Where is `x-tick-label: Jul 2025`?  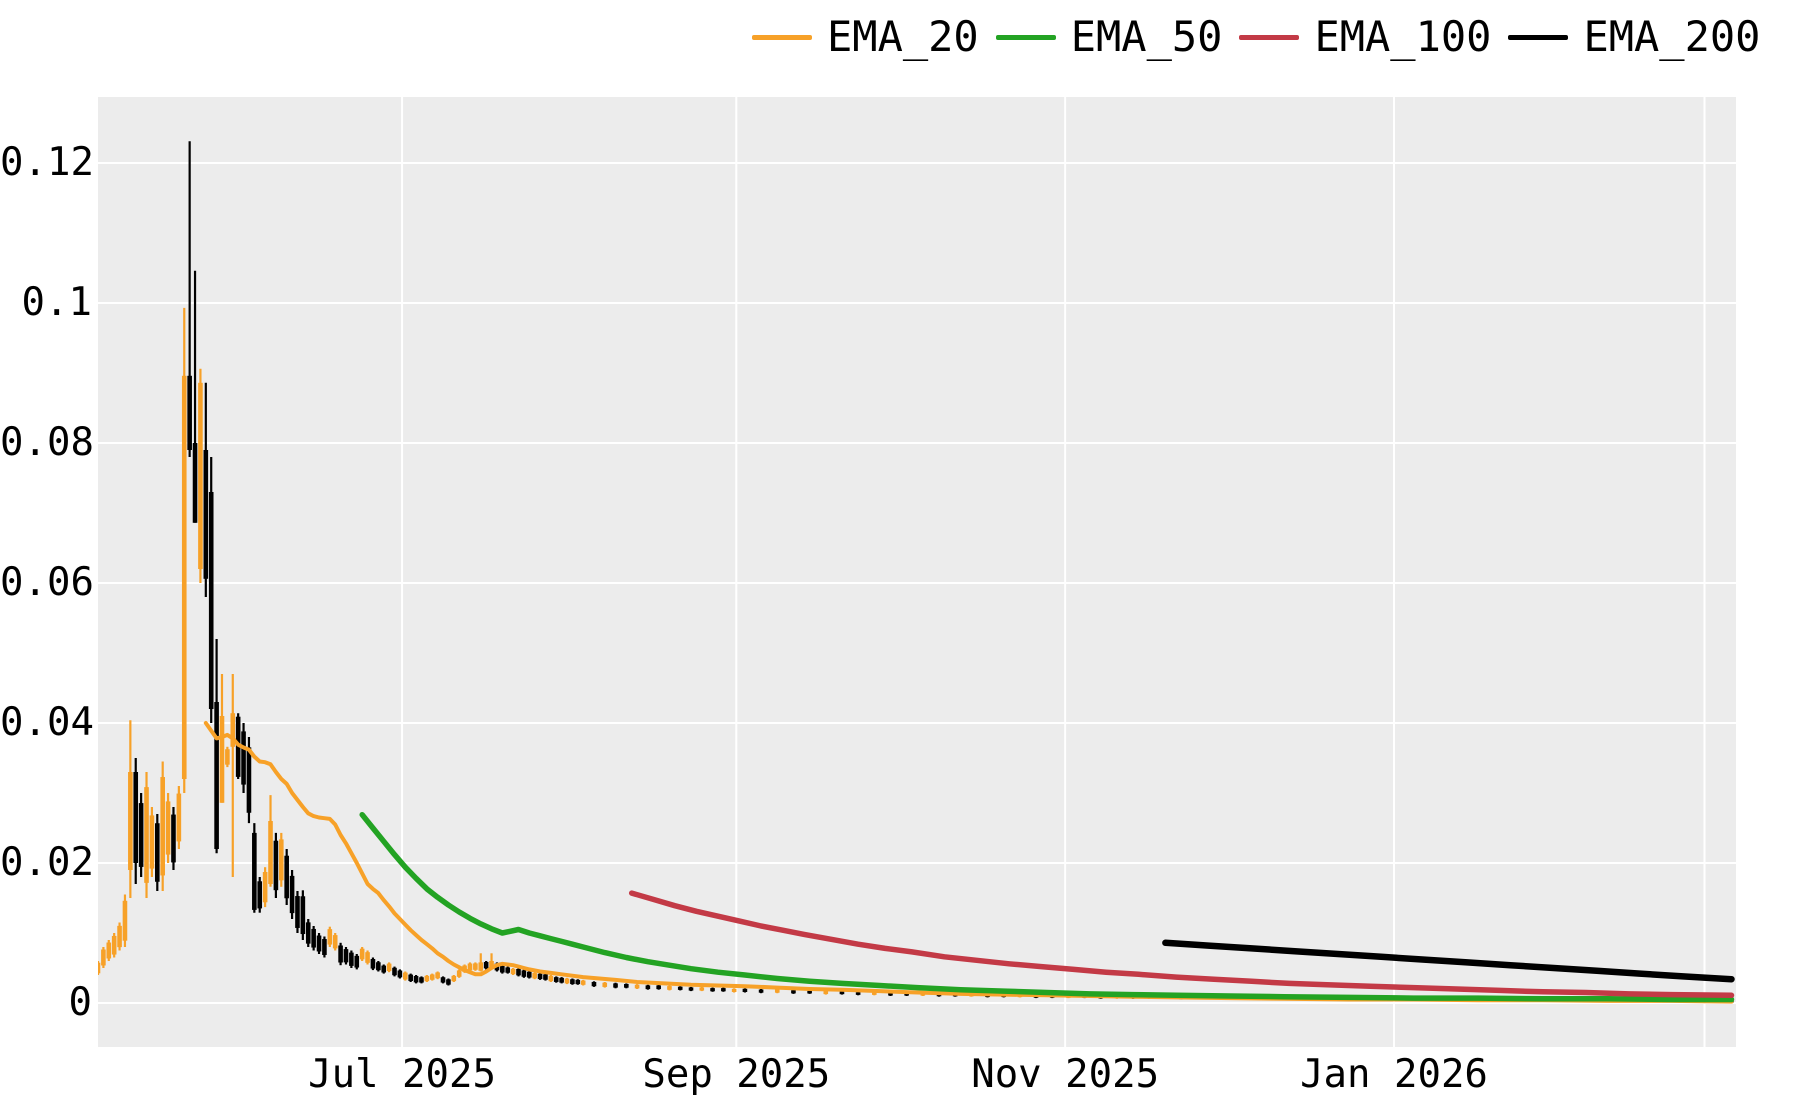
x-tick-label: Jul 2025 is located at coordinates (402, 1074).